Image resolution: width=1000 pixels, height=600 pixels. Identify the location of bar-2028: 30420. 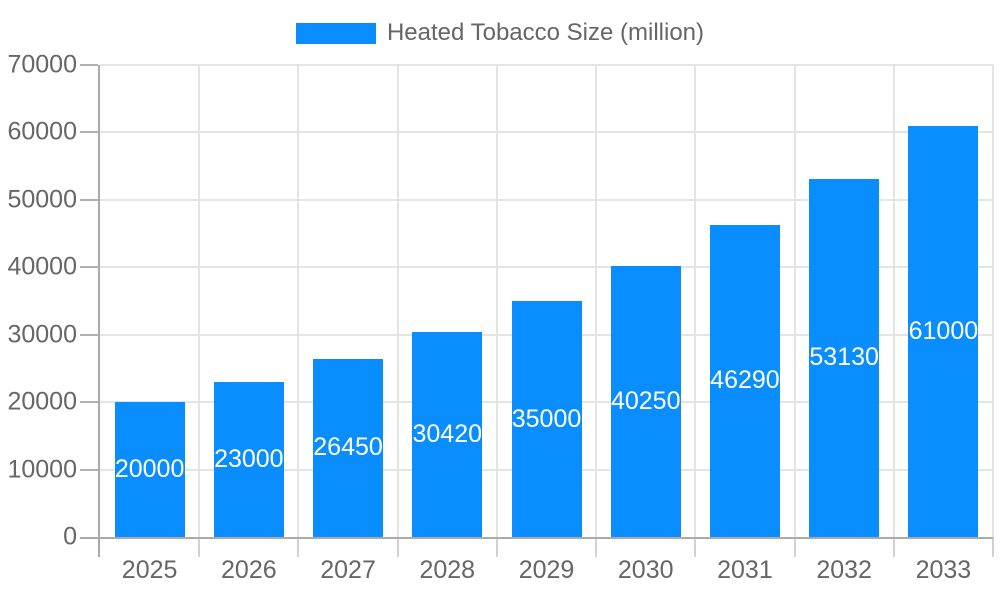
(447, 434).